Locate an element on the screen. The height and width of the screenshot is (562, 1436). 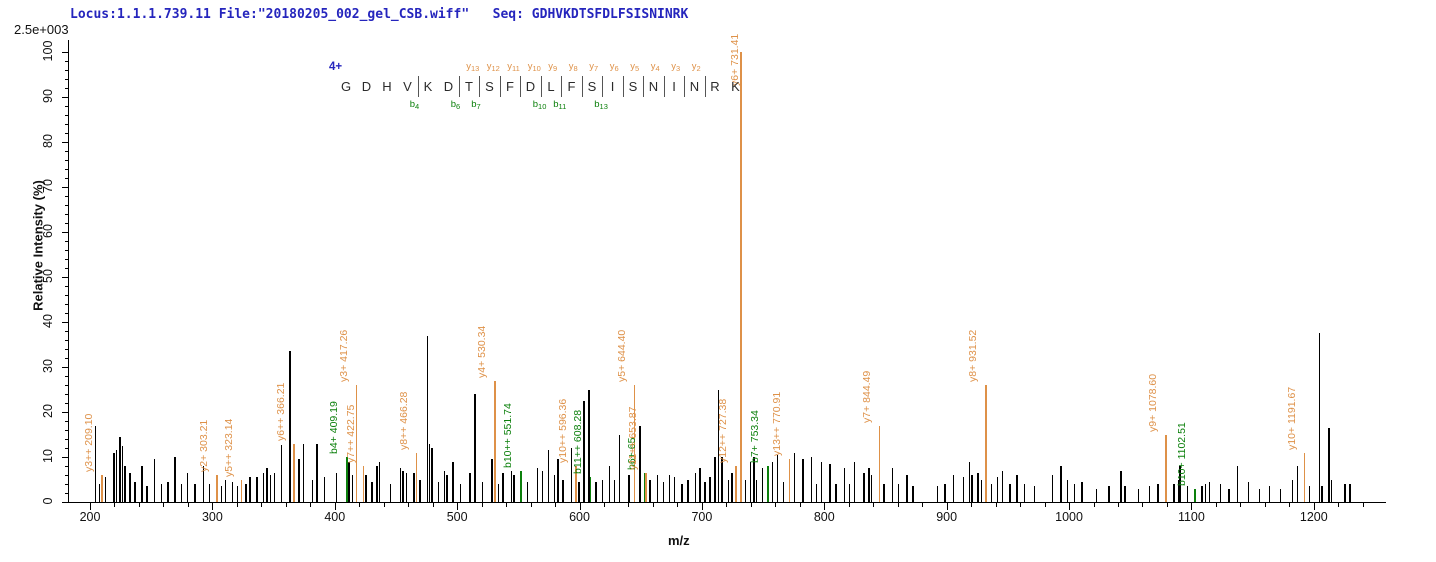
b-ion-label: b11 is located at coordinates (560, 105).